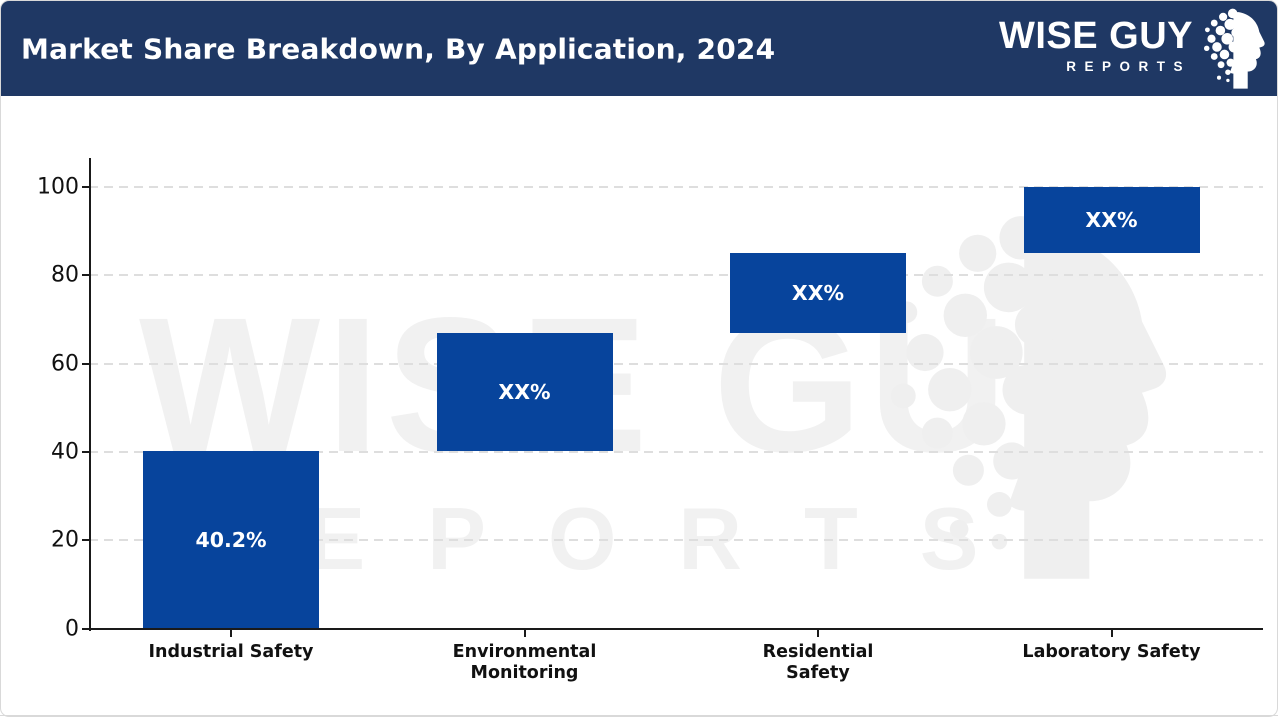 This screenshot has height=720, width=1280. What do you see at coordinates (65, 540) in the screenshot?
I see `ytick-label: 20` at bounding box center [65, 540].